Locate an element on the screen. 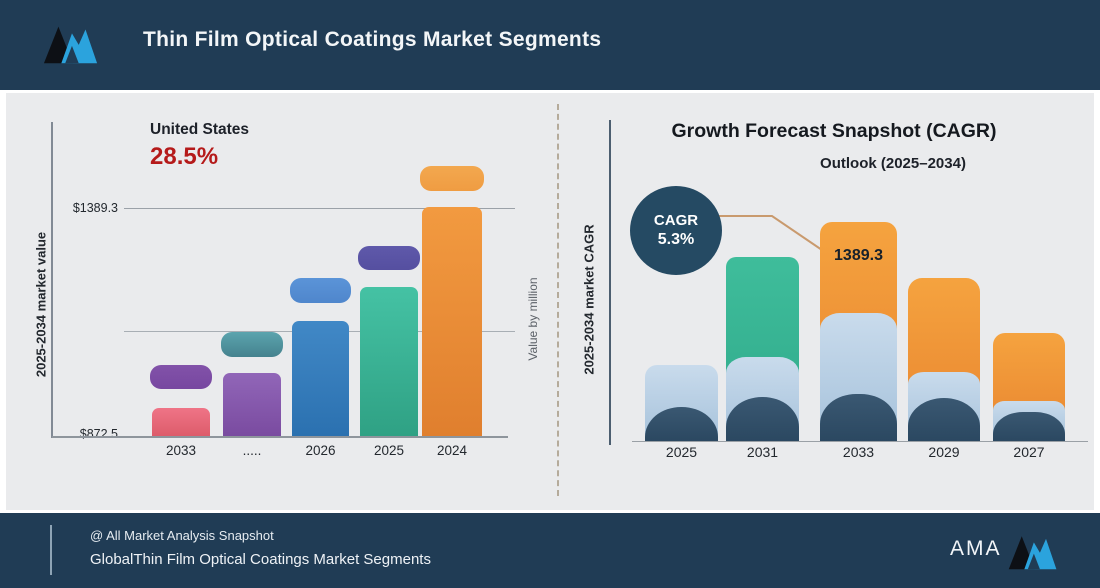 The width and height of the screenshot is (1100, 588). cagr-badge: CAGR 5.3% is located at coordinates (676, 230).